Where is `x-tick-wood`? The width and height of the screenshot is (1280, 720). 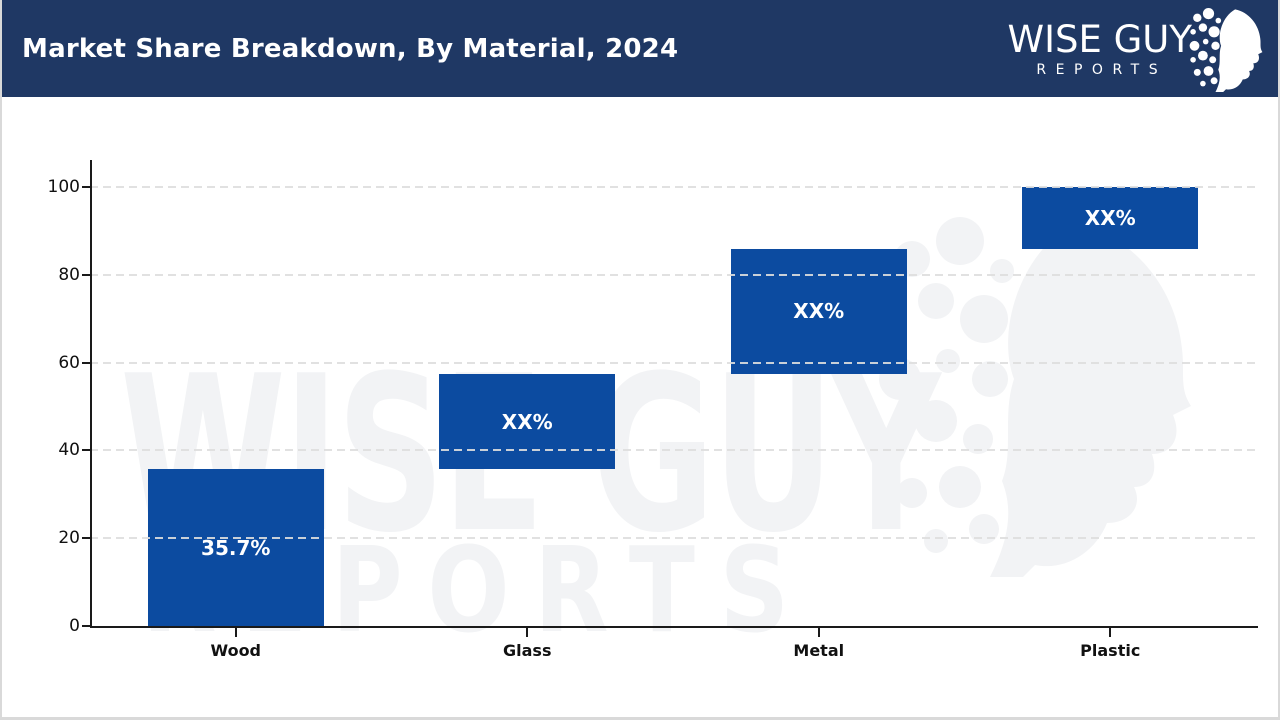 x-tick-wood is located at coordinates (235, 632).